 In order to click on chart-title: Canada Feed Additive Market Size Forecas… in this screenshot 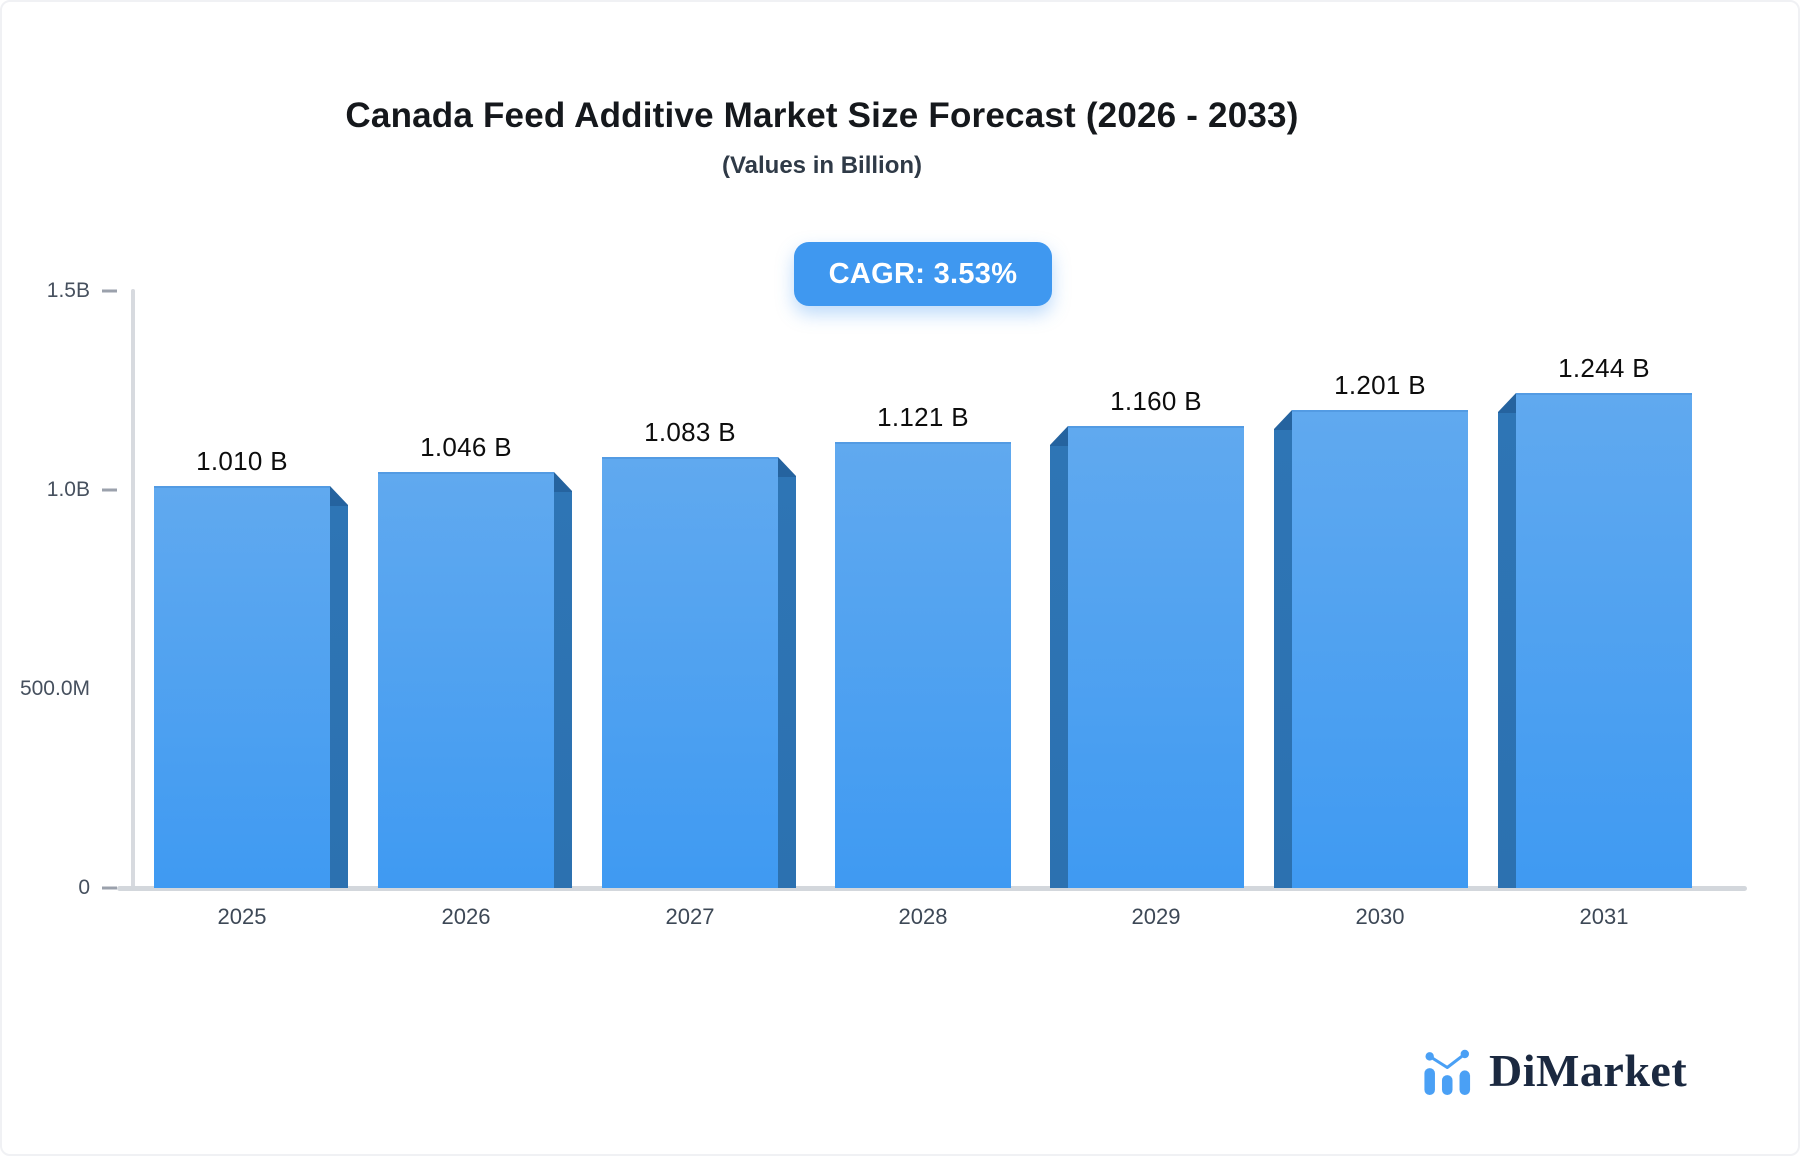, I will do `click(822, 115)`.